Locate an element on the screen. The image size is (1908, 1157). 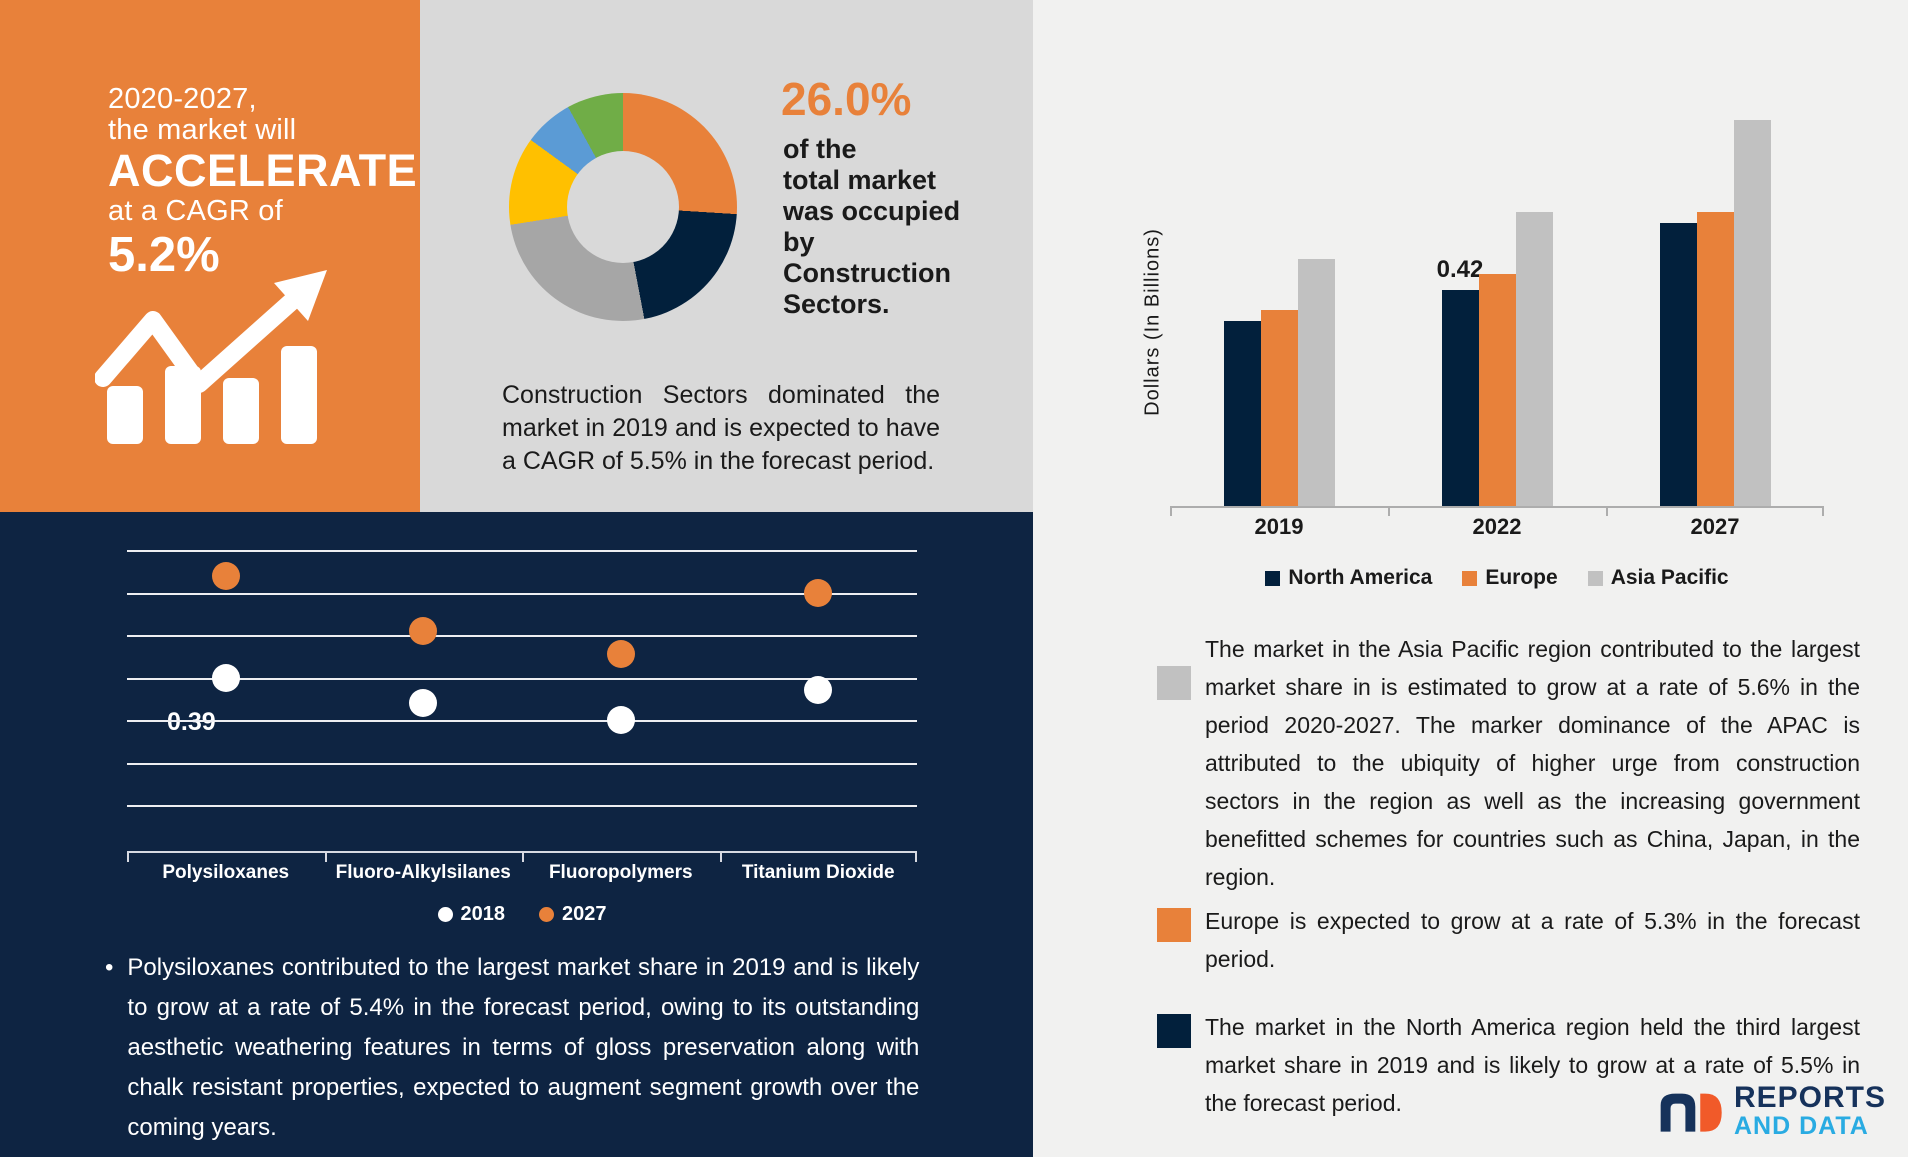
logo-line-reports: REPORTS is located at coordinates (1809, 1097).